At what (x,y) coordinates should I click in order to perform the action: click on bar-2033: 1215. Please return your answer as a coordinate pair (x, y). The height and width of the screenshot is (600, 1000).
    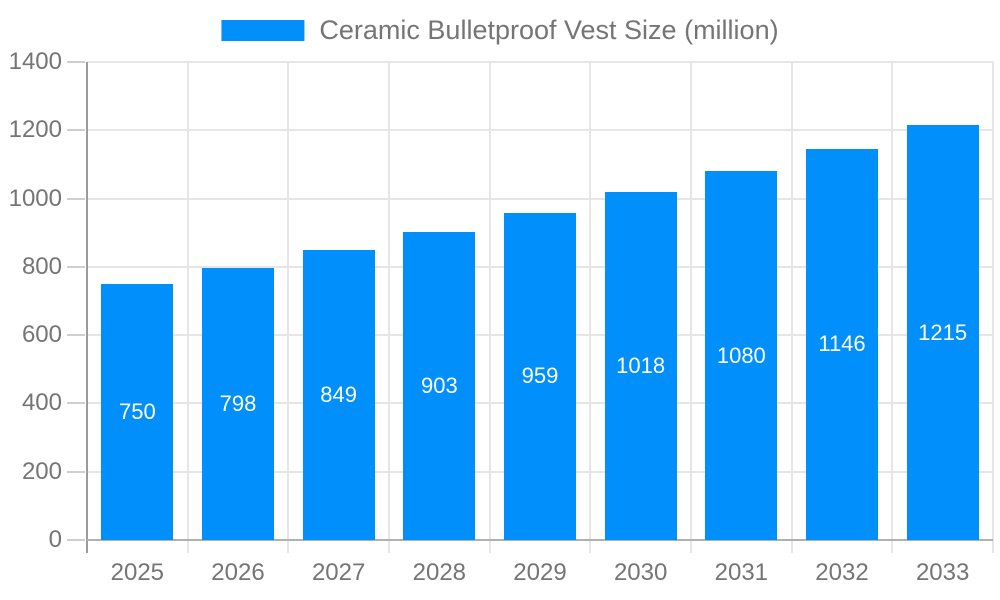
    Looking at the image, I should click on (942, 332).